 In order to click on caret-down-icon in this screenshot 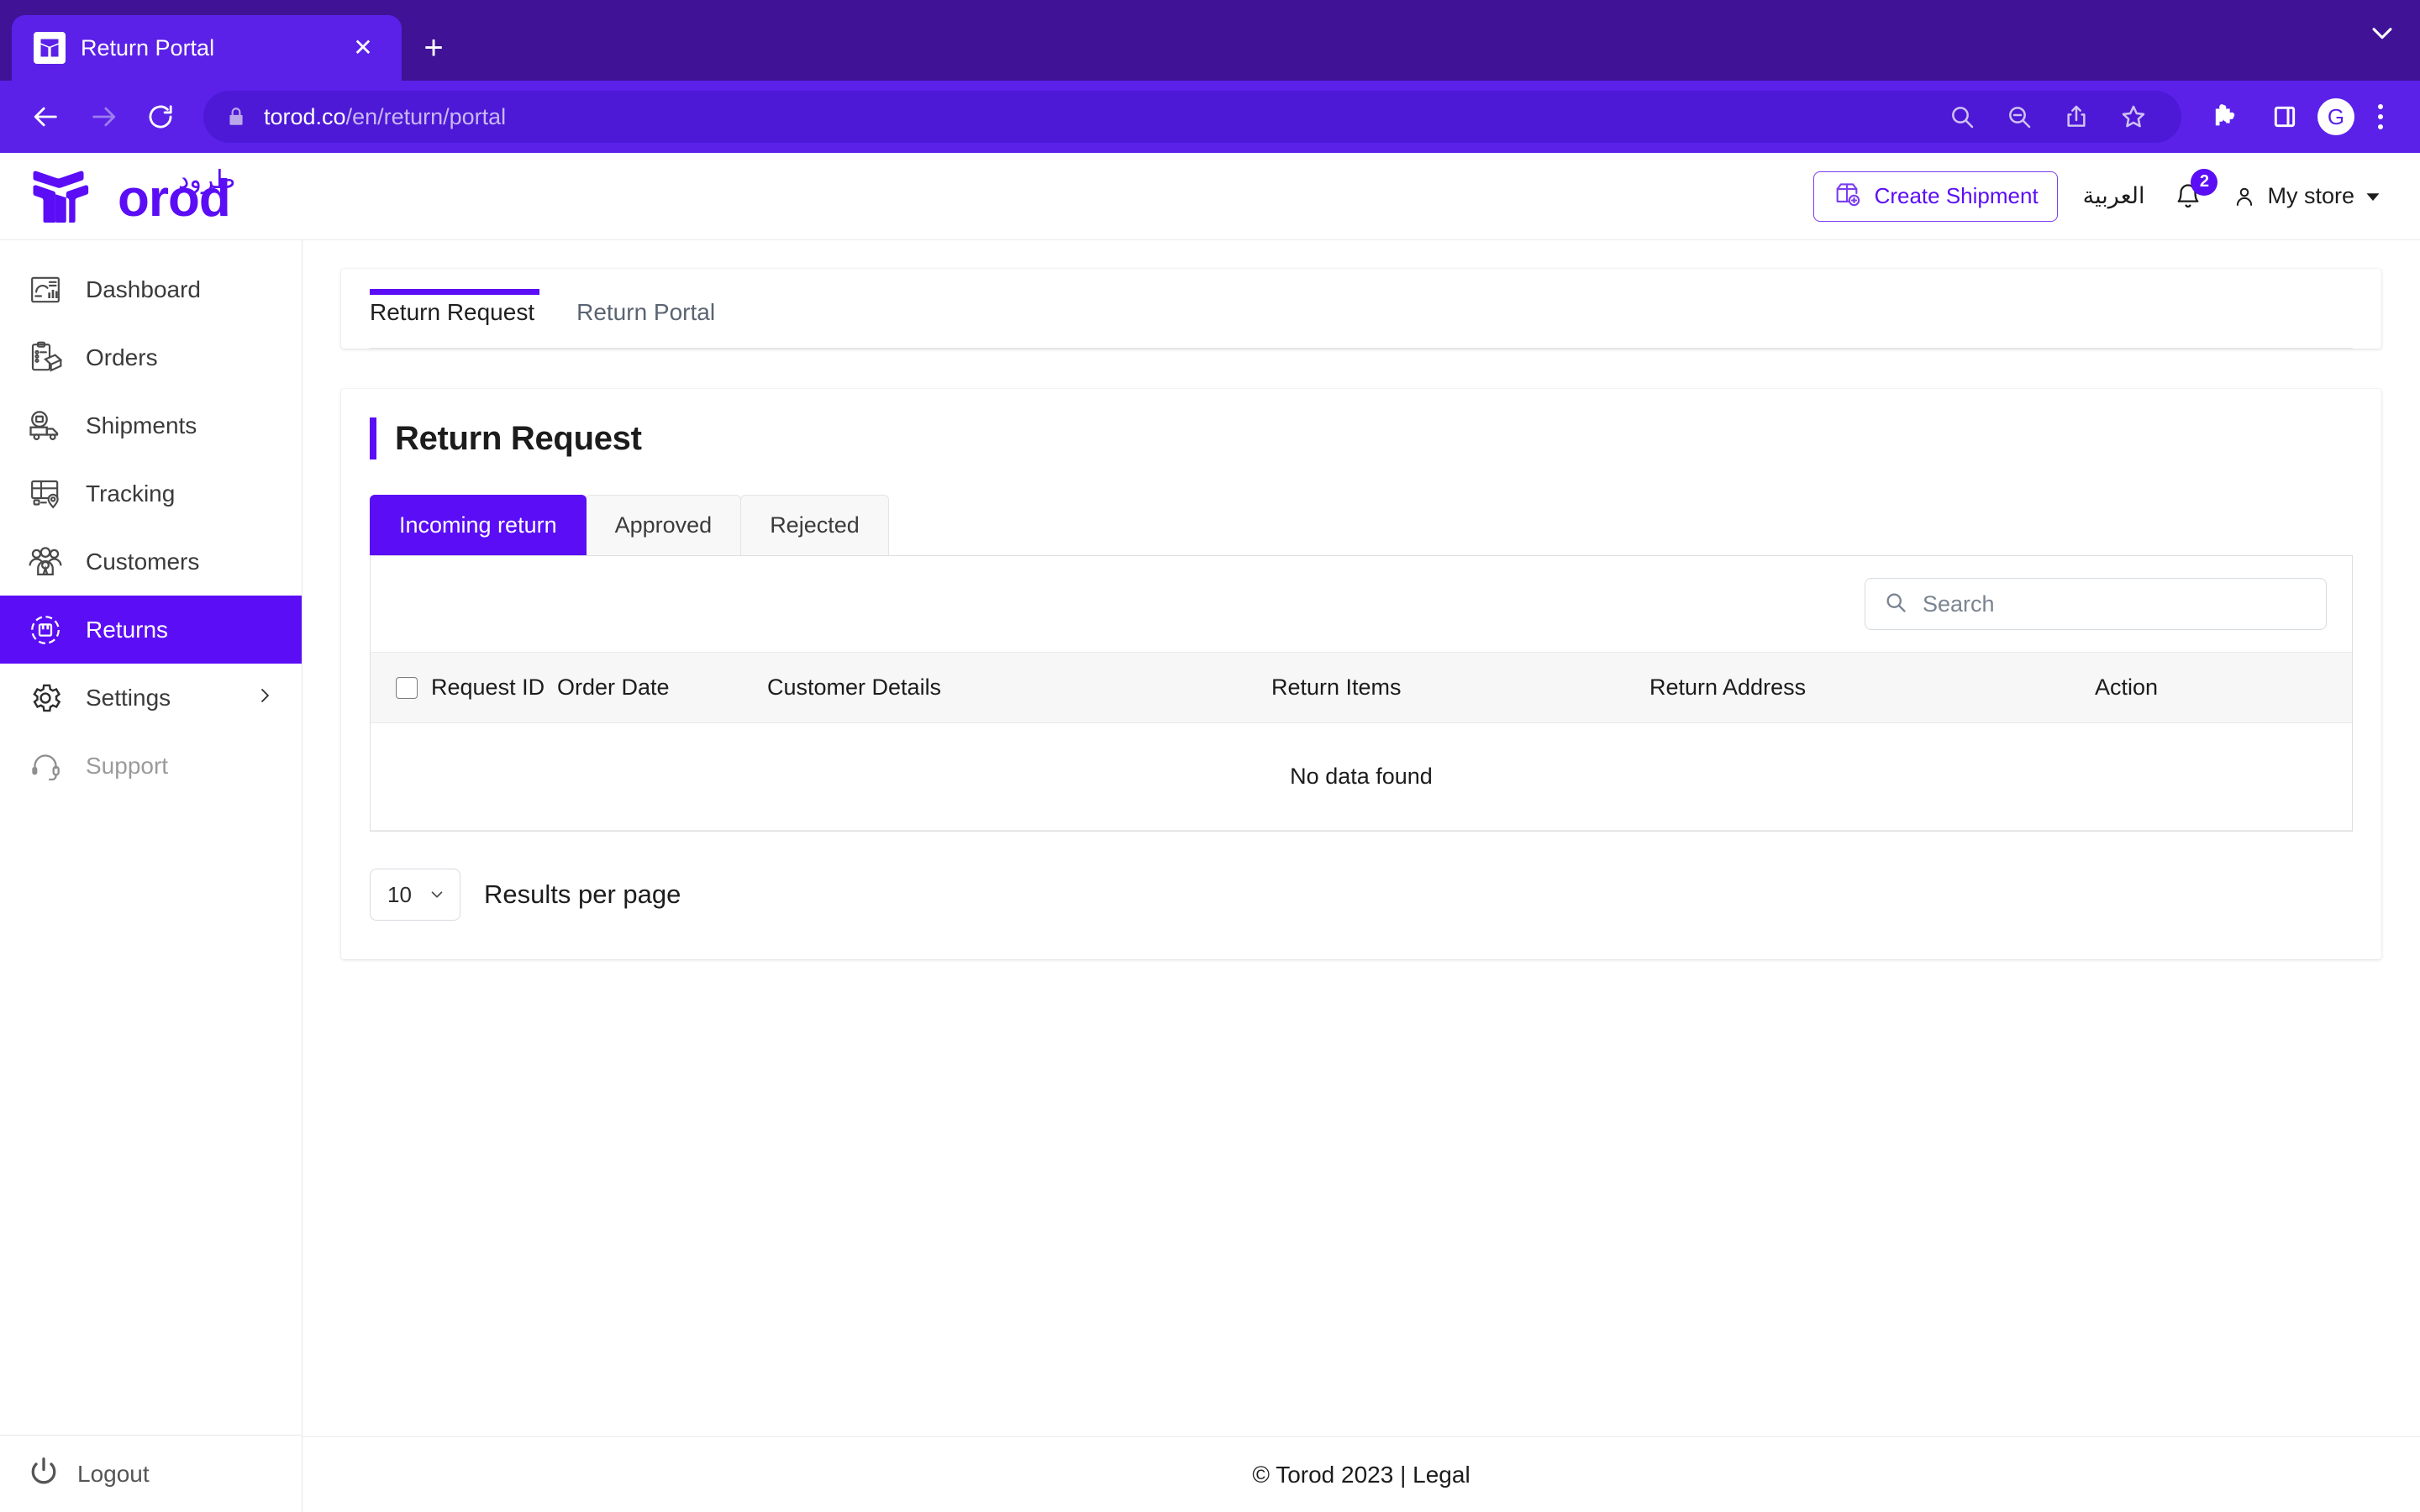, I will do `click(2373, 196)`.